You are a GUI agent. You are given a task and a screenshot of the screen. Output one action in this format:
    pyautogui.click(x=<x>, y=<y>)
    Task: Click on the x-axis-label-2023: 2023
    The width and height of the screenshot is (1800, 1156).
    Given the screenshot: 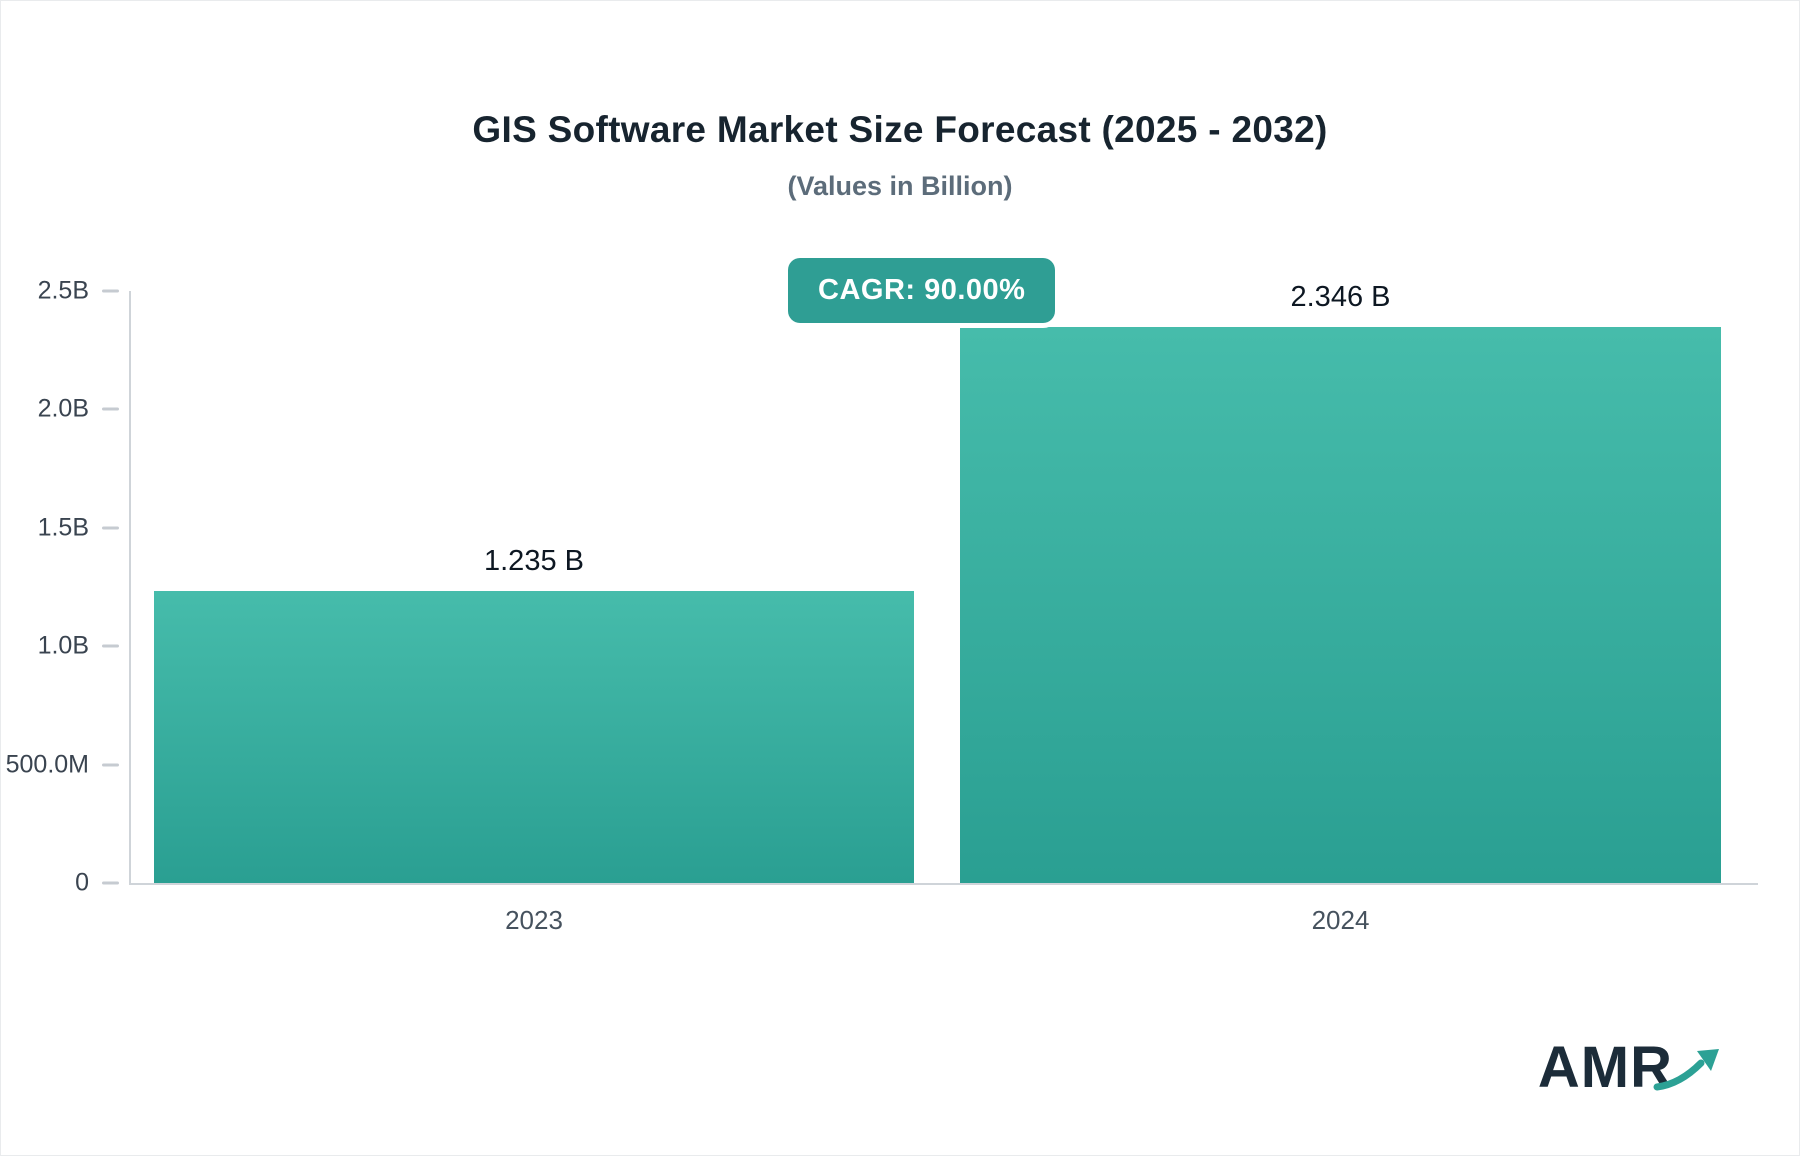 What is the action you would take?
    pyautogui.click(x=534, y=920)
    